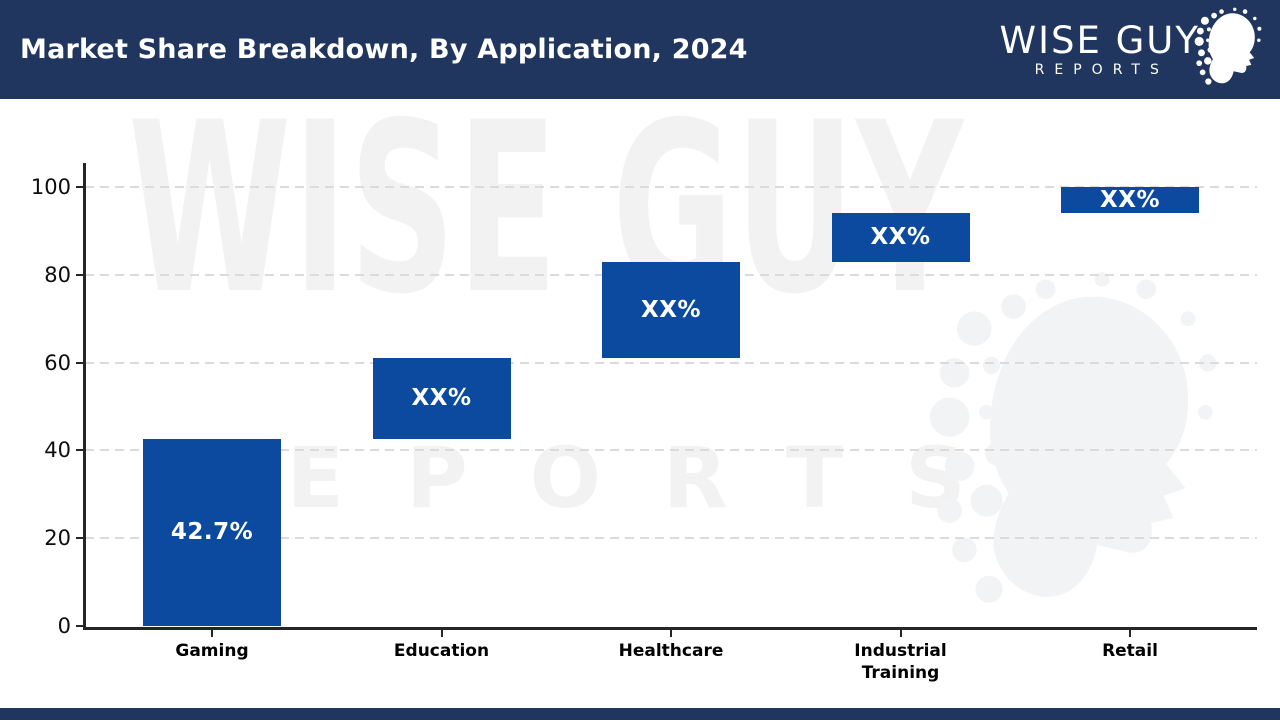 The width and height of the screenshot is (1280, 720). Describe the element at coordinates (441, 651) in the screenshot. I see `x-category-label: Education` at that location.